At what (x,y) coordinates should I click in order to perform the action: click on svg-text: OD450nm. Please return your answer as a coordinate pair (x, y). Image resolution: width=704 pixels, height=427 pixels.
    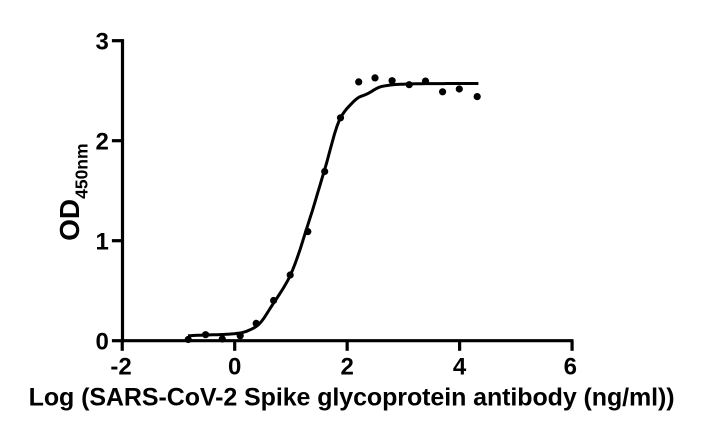
    Looking at the image, I should click on (73, 191).